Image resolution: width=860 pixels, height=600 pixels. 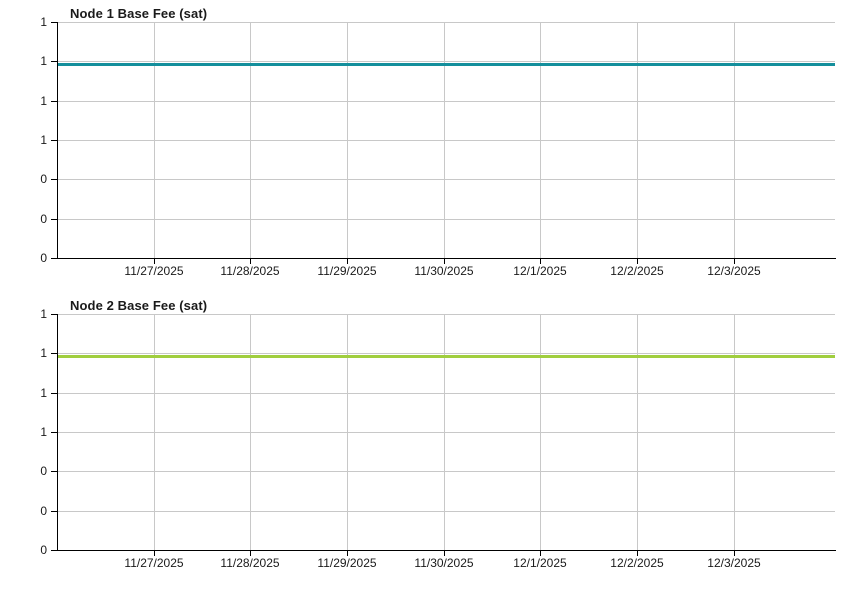 What do you see at coordinates (139, 305) in the screenshot?
I see `chart-title-node-2: Node 2 Base Fee (sat)` at bounding box center [139, 305].